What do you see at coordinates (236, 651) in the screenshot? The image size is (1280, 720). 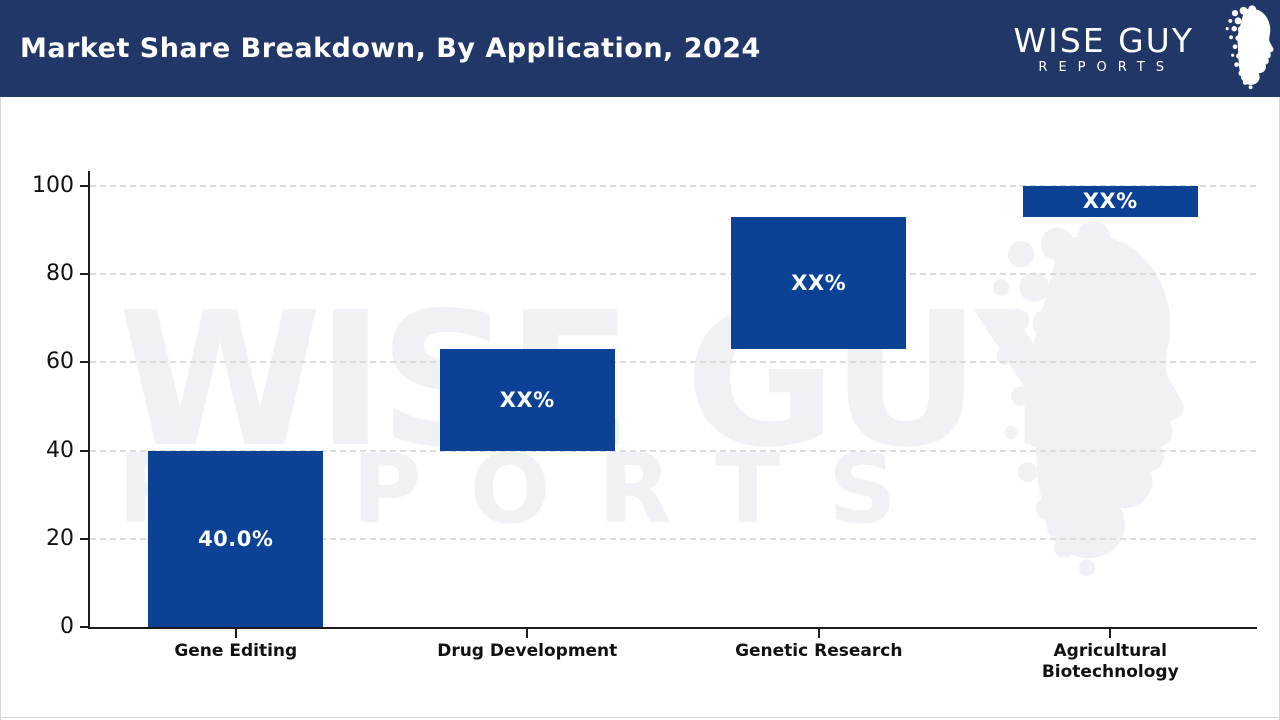 I see `x-category-label-gene-editing: Gene Editing` at bounding box center [236, 651].